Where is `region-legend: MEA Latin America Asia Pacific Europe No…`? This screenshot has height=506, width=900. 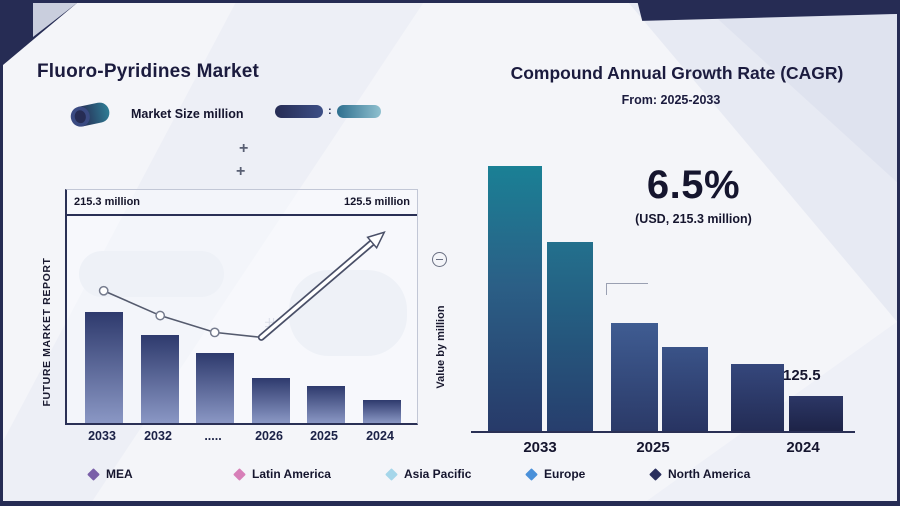 region-legend: MEA Latin America Asia Pacific Europe No… is located at coordinates (450, 478).